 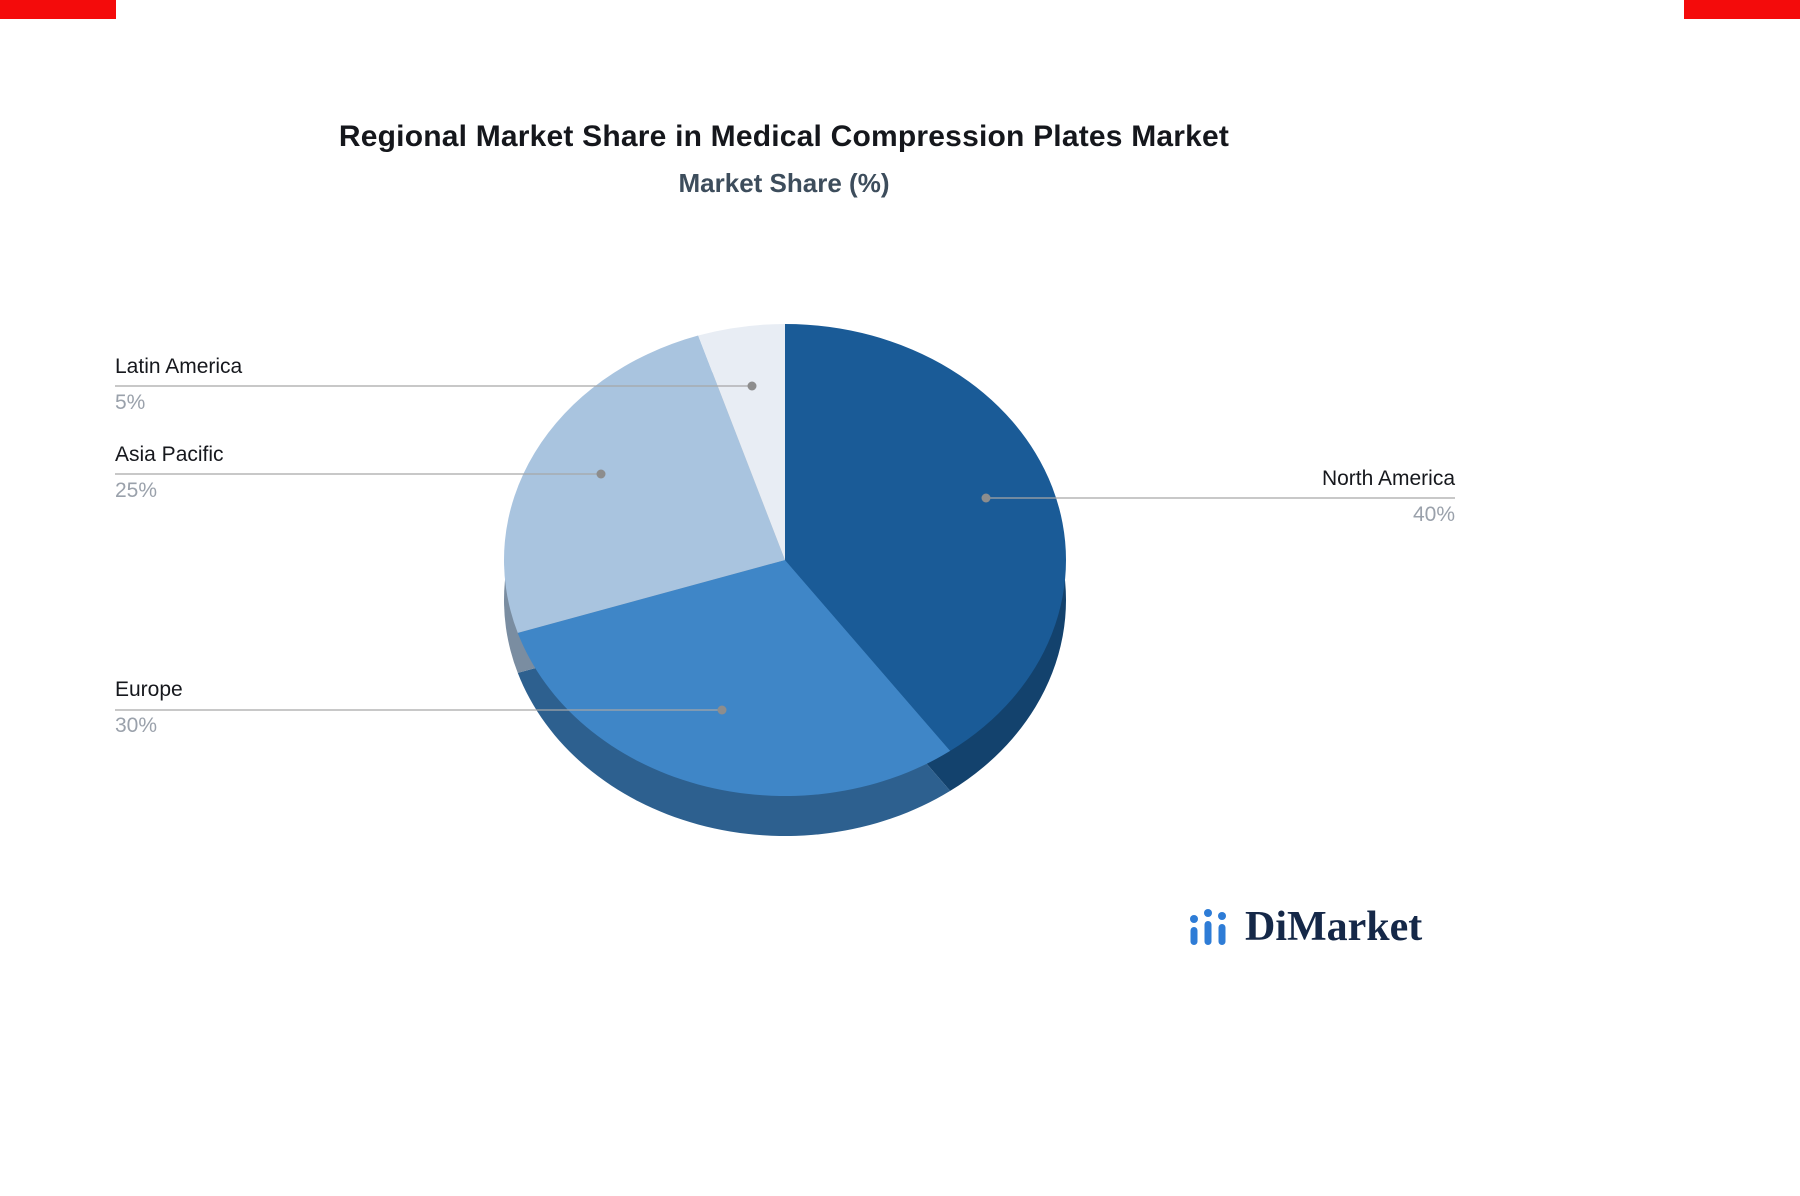 I want to click on label-latin-america-name: Latin America, so click(x=179, y=366).